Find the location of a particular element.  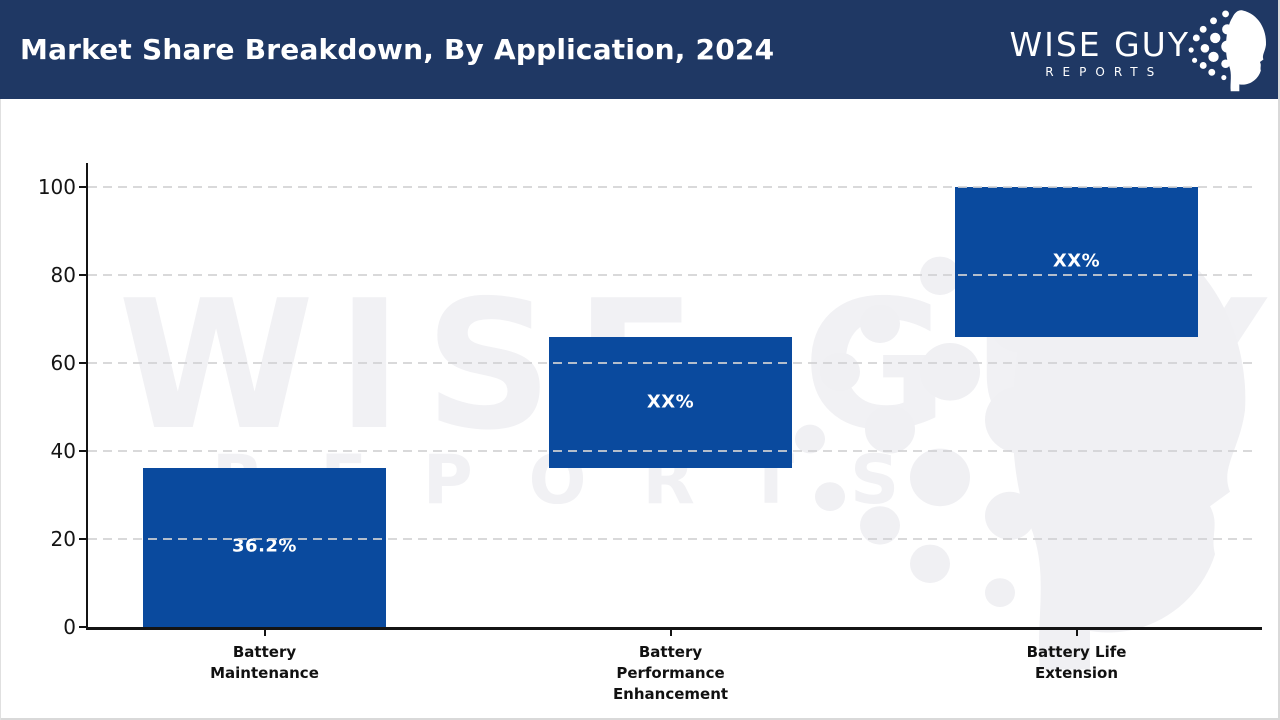

x-axis-tick-battery-life-extension is located at coordinates (1076, 632).